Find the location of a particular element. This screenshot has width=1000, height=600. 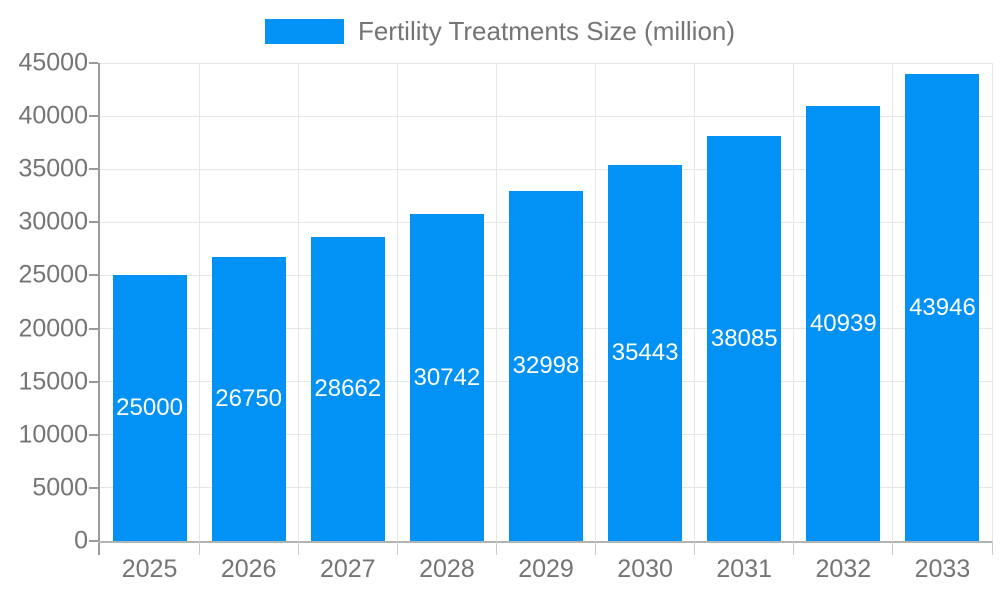

y-axis-line is located at coordinates (99, 309).